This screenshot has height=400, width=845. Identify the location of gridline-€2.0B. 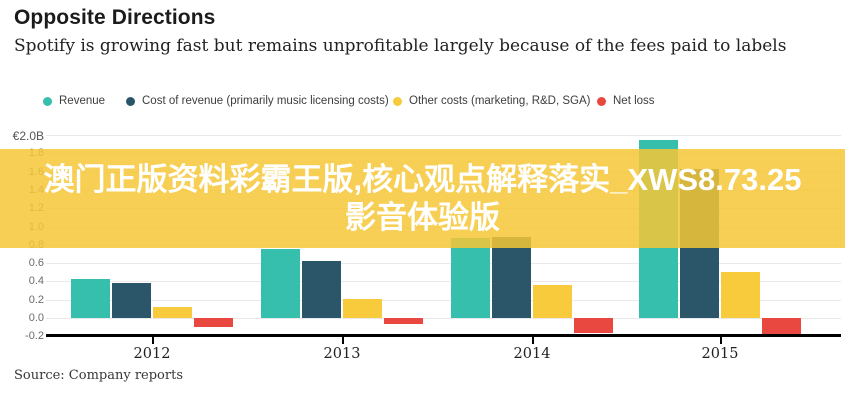
(443, 135).